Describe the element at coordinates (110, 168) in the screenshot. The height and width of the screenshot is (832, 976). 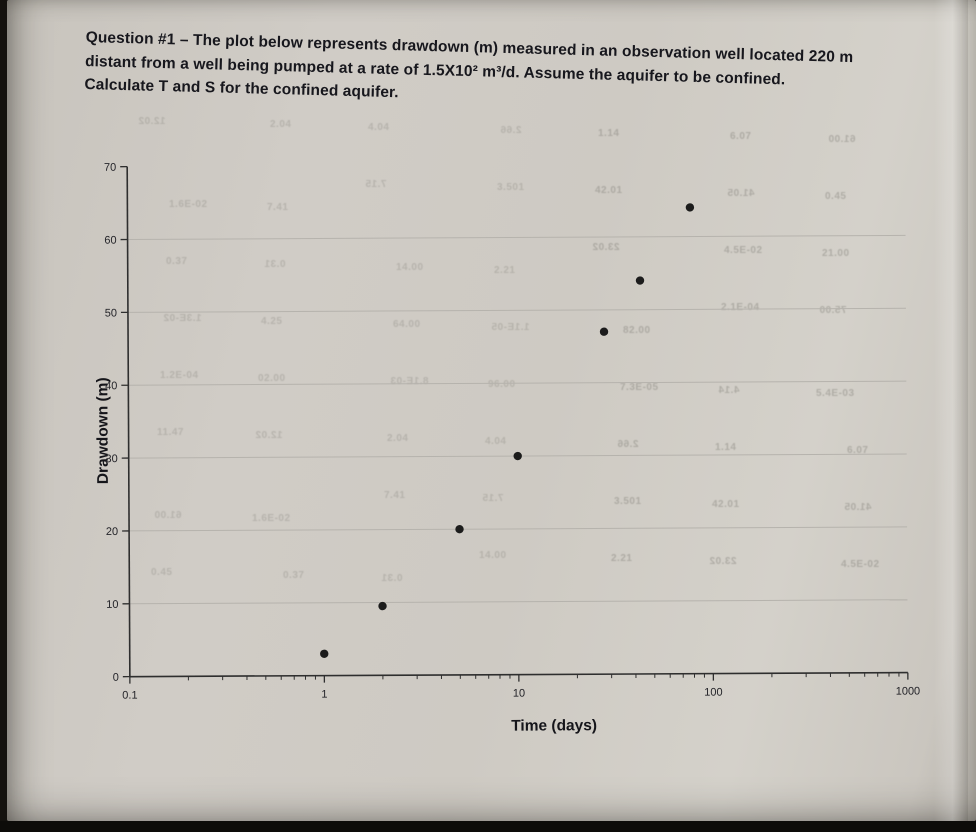
I see `y-tick-label: 70` at that location.